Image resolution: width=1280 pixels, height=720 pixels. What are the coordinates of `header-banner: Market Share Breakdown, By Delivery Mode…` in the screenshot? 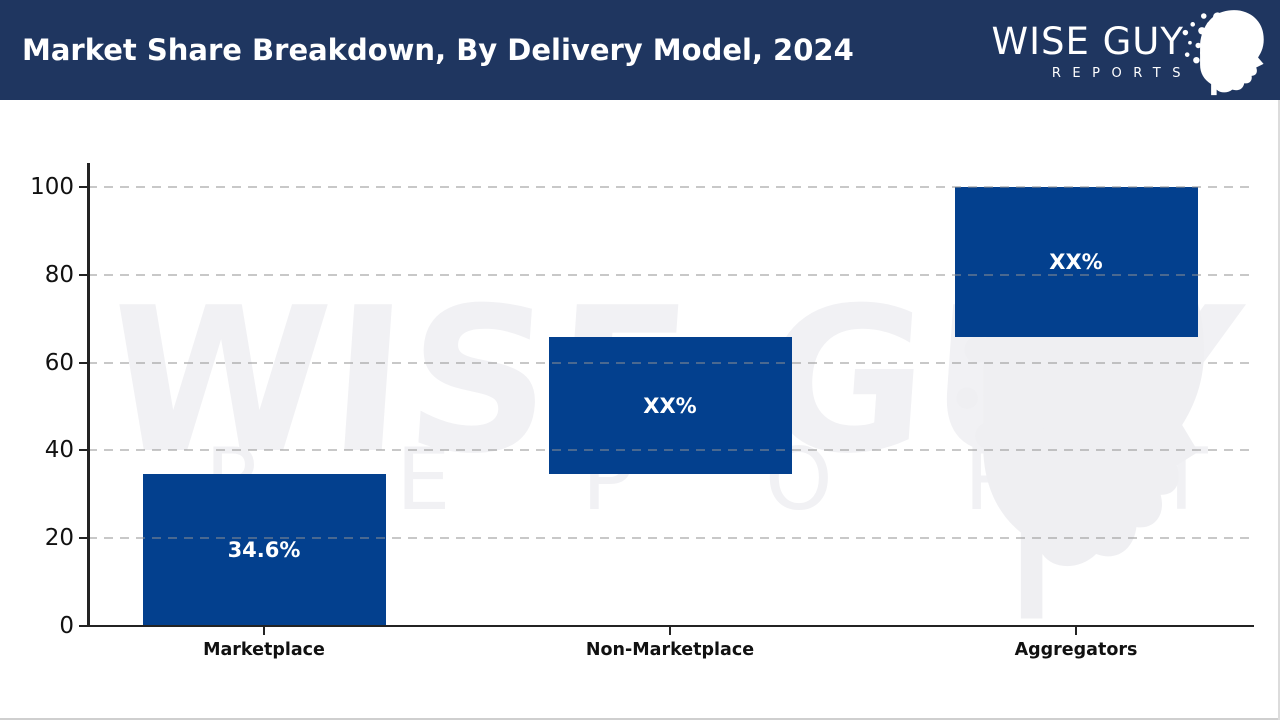 It's located at (640, 50).